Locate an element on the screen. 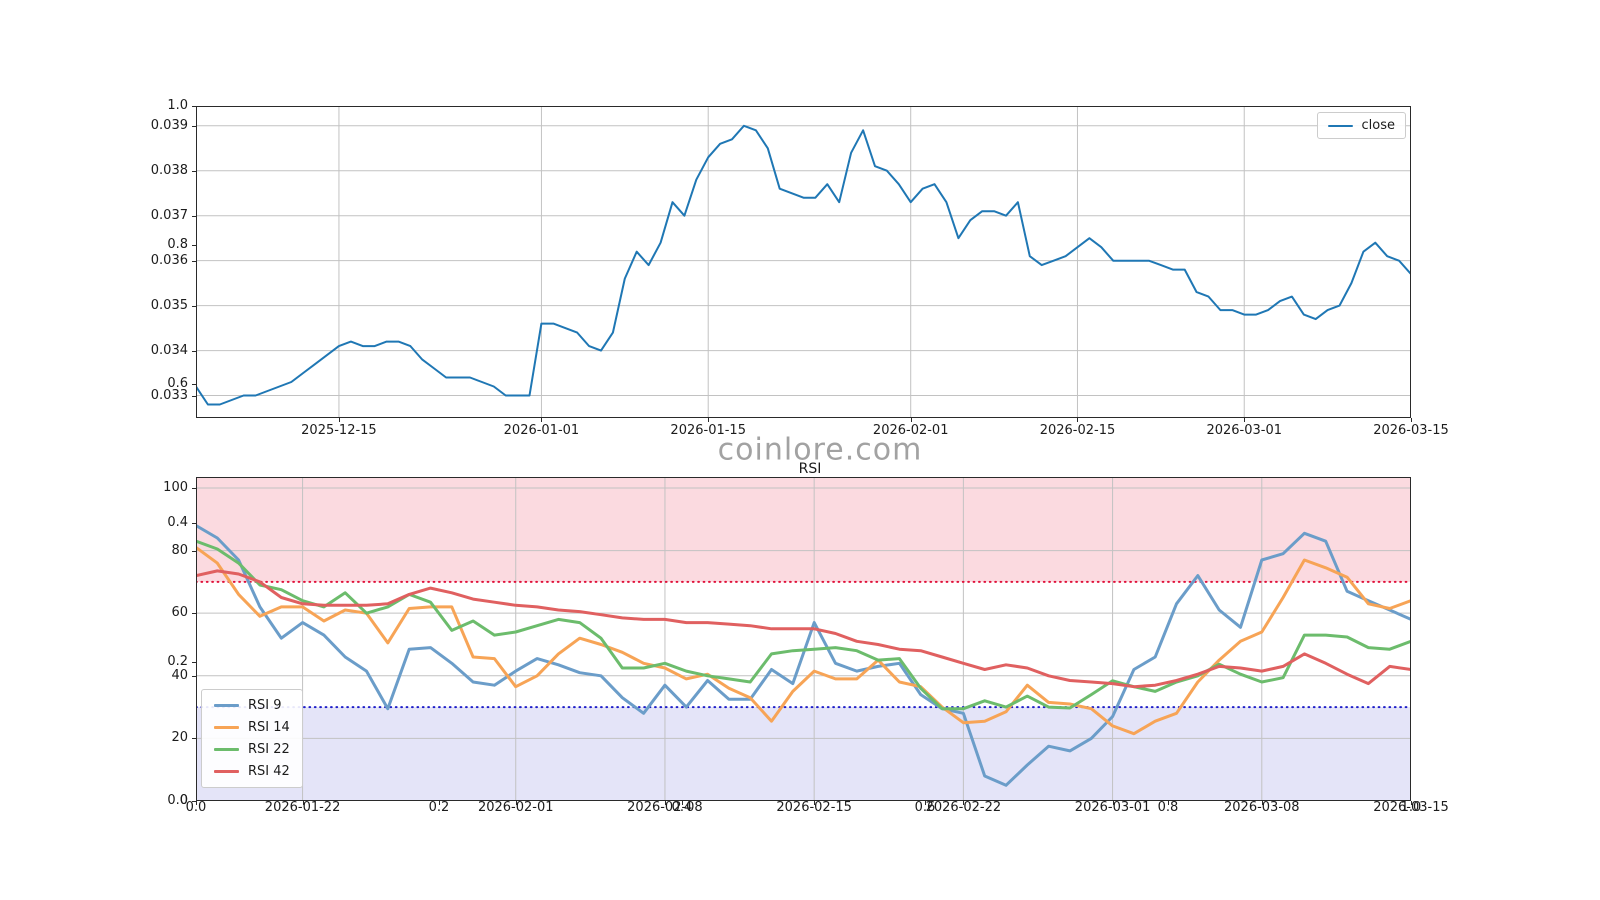 The height and width of the screenshot is (900, 1600). figure-x-tick-label: 0.4 is located at coordinates (682, 807).